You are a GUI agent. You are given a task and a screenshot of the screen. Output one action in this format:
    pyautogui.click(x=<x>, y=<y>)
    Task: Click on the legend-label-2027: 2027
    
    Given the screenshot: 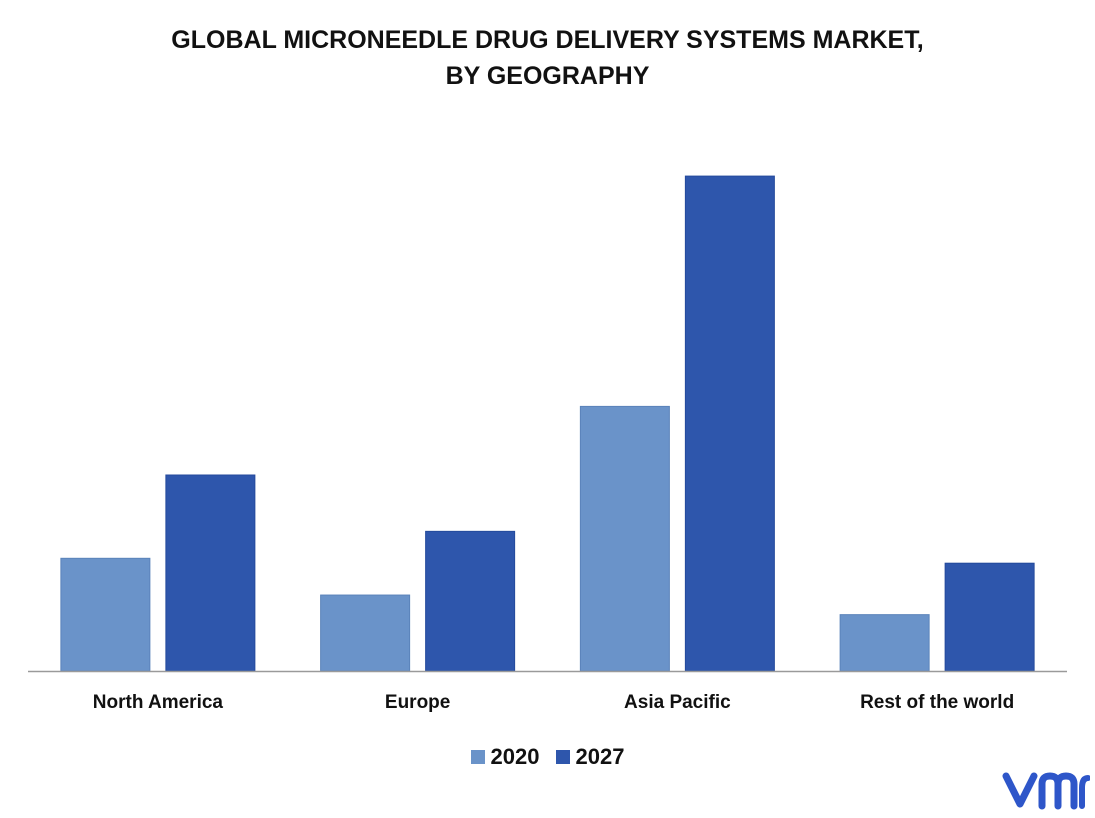 What is the action you would take?
    pyautogui.click(x=600, y=756)
    